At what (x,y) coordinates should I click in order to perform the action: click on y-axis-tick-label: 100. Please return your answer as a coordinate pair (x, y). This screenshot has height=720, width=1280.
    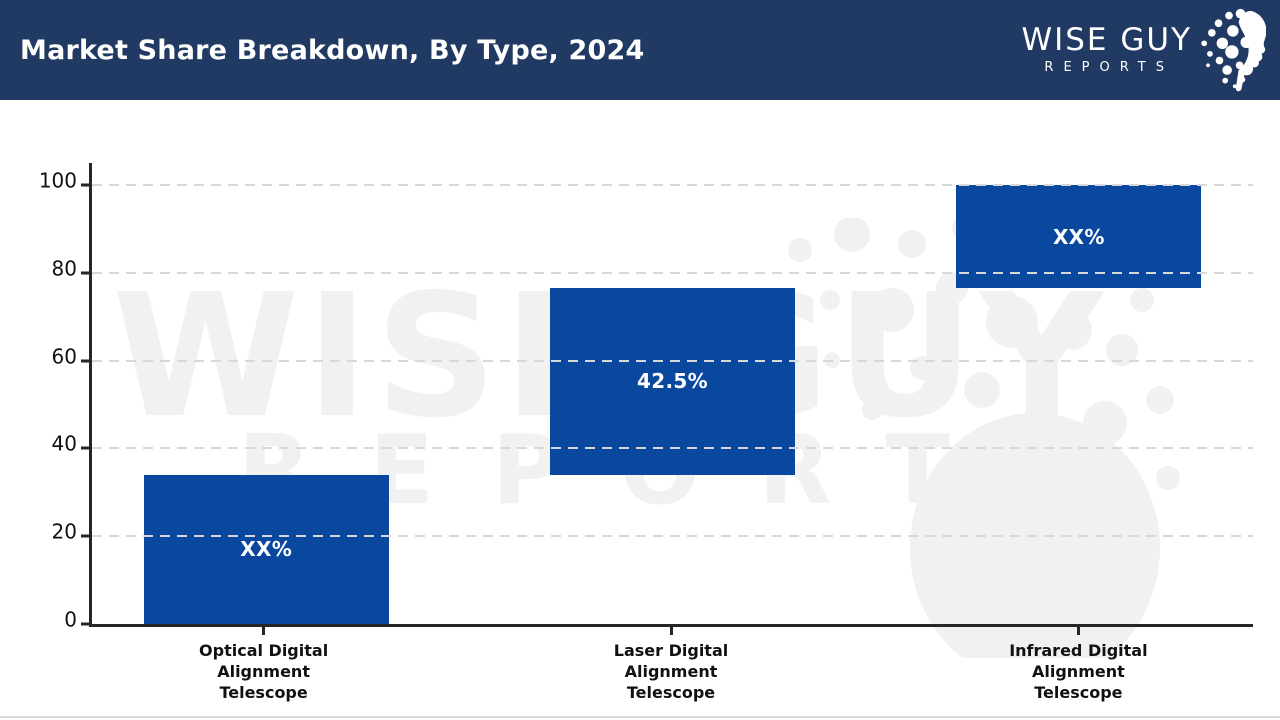
    Looking at the image, I should click on (57, 180).